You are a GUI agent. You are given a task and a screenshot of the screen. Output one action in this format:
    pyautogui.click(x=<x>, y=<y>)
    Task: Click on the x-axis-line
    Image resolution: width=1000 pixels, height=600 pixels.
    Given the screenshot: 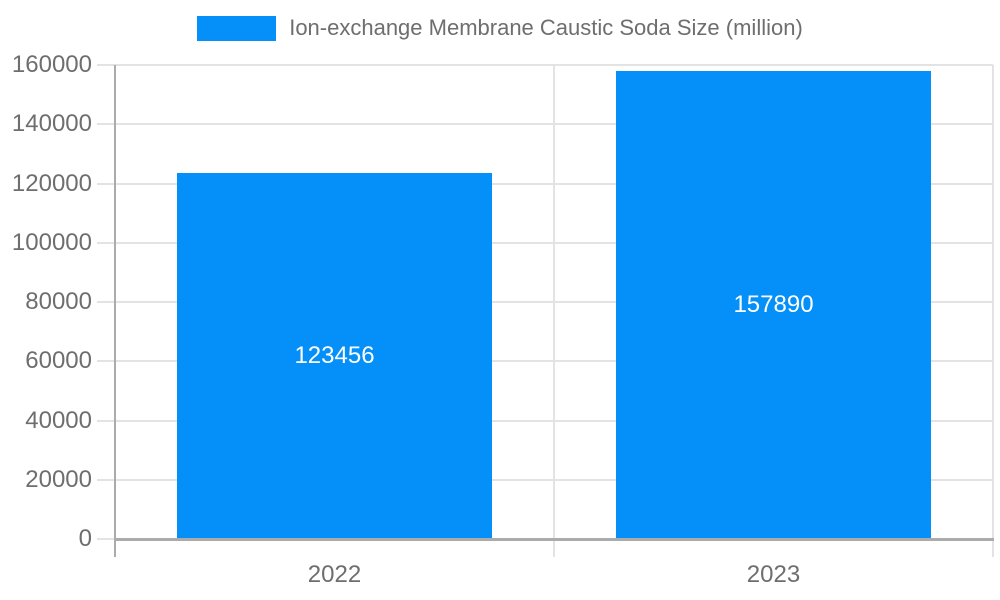 What is the action you would take?
    pyautogui.click(x=554, y=539)
    